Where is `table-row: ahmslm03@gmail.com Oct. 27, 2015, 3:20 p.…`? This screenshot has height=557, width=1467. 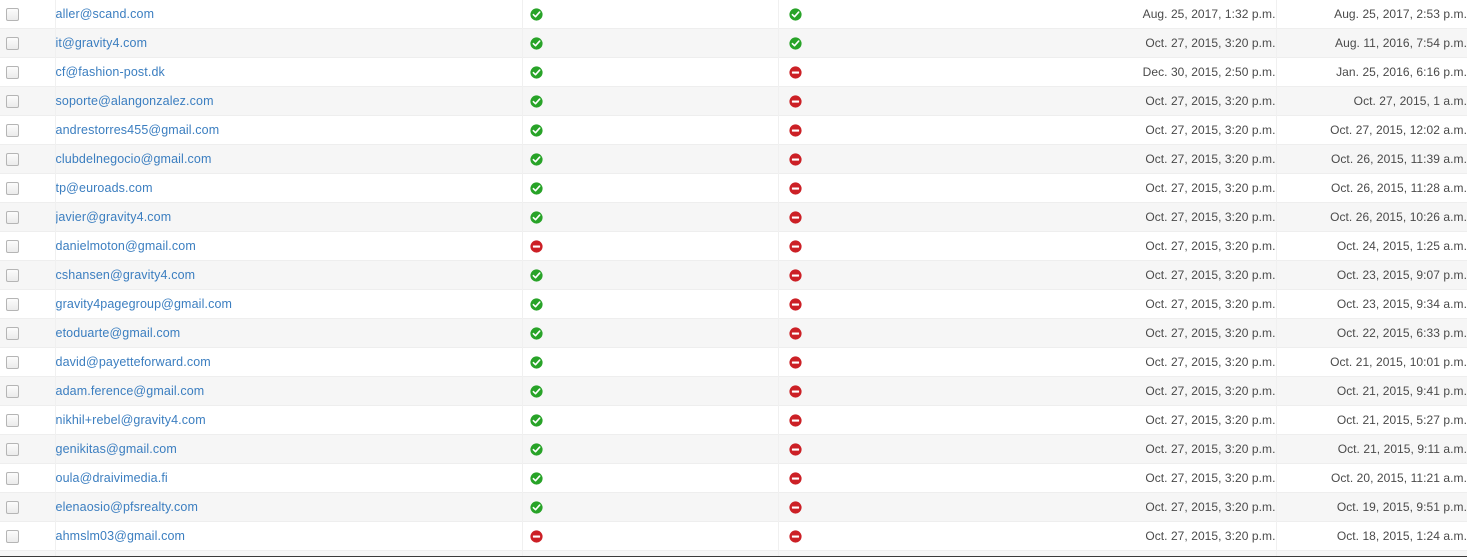 table-row: ahmslm03@gmail.com Oct. 27, 2015, 3:20 p.… is located at coordinates (733, 536).